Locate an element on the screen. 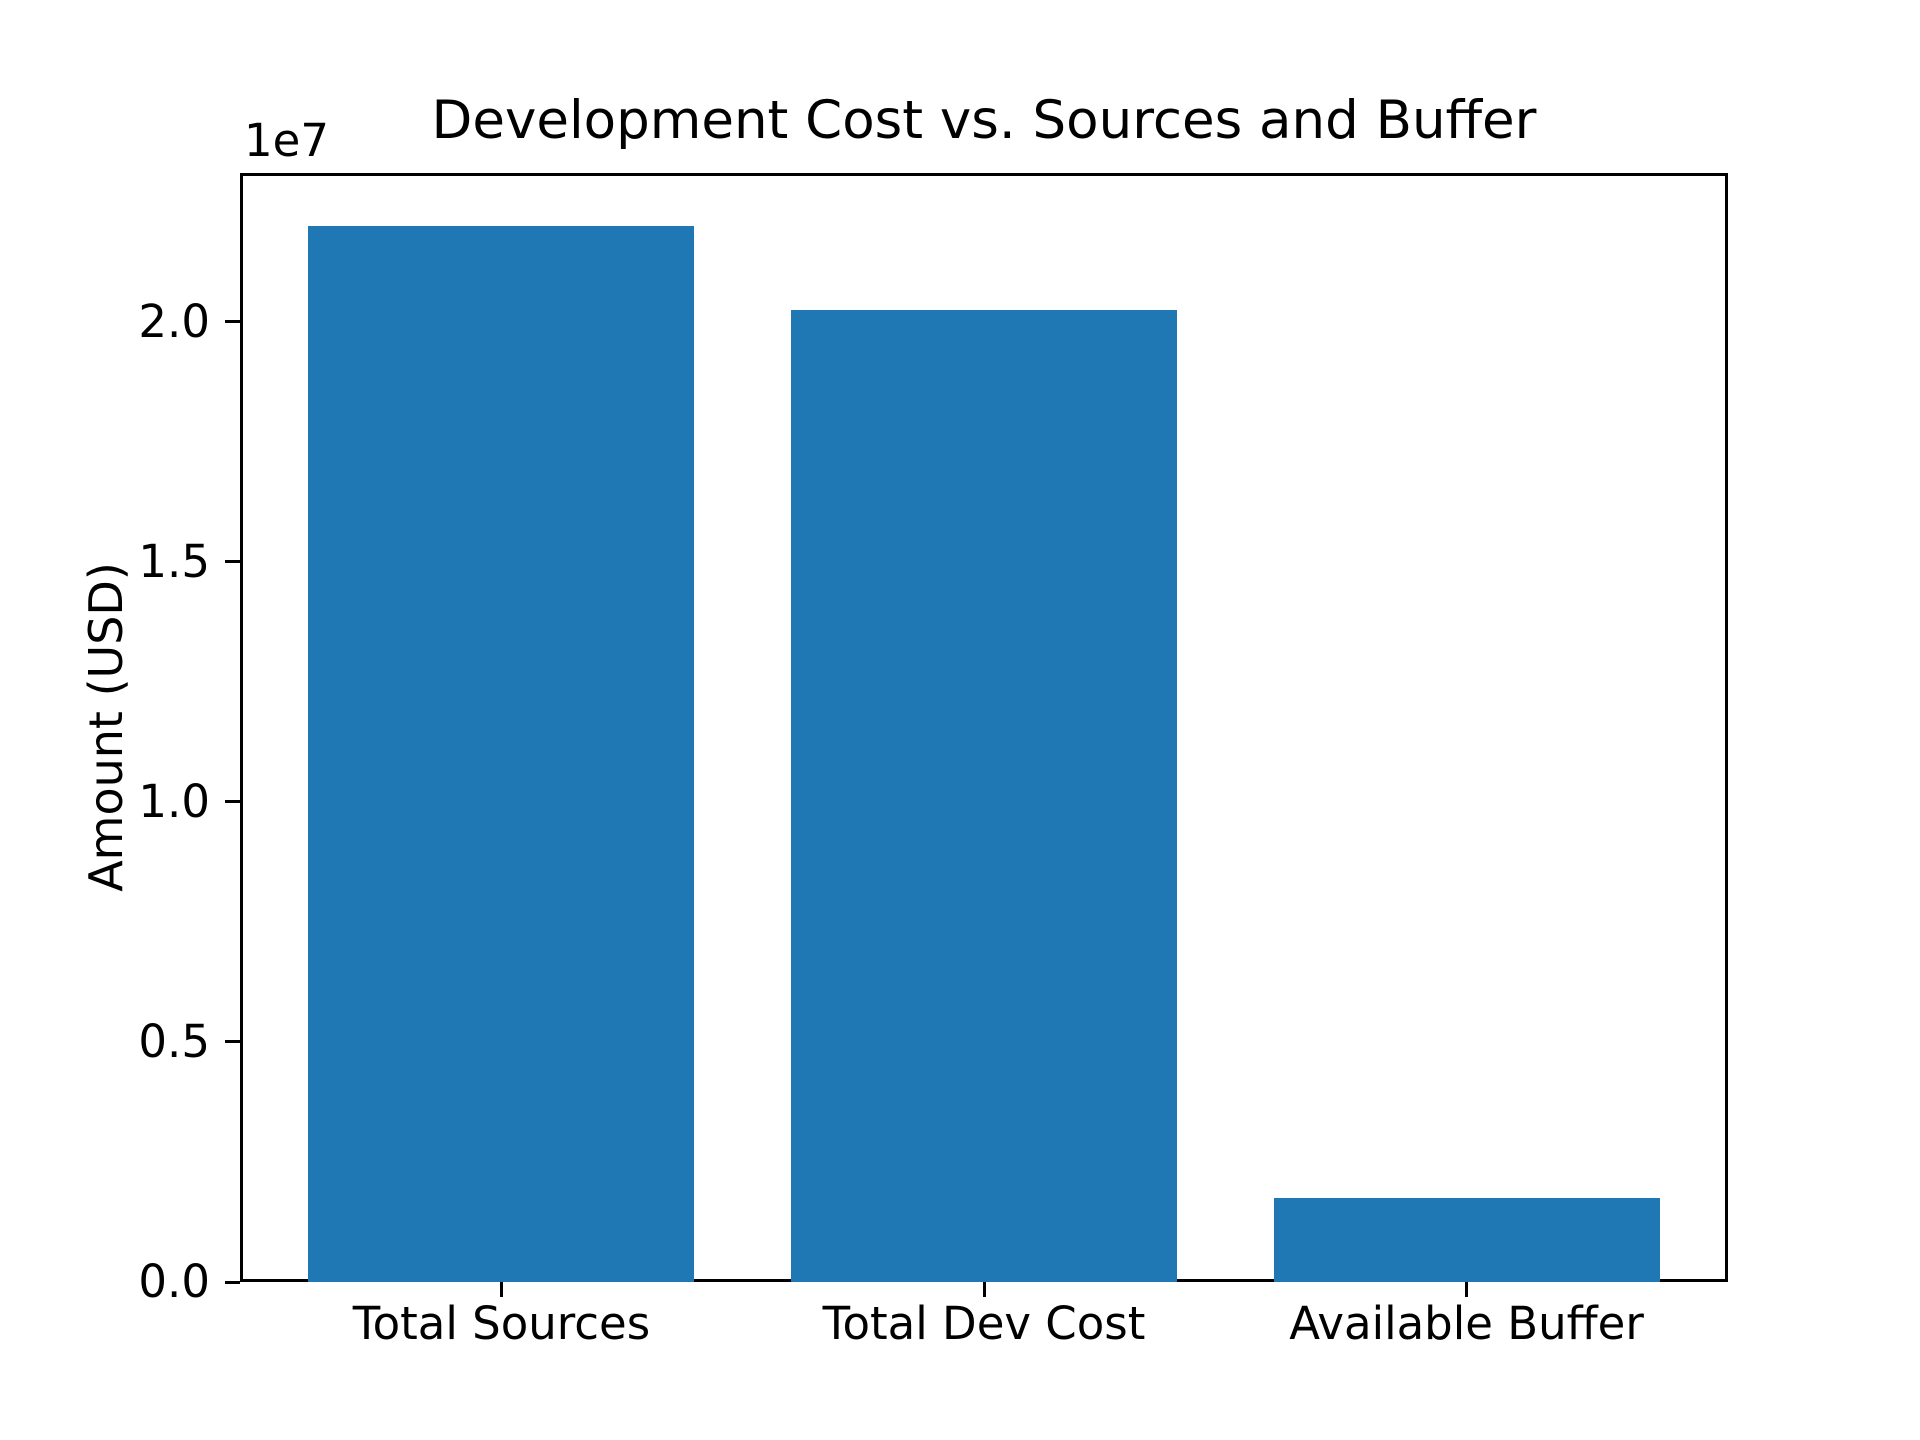 This screenshot has height=1440, width=1920. y-axis-offset-label: 1e7 is located at coordinates (286, 140).